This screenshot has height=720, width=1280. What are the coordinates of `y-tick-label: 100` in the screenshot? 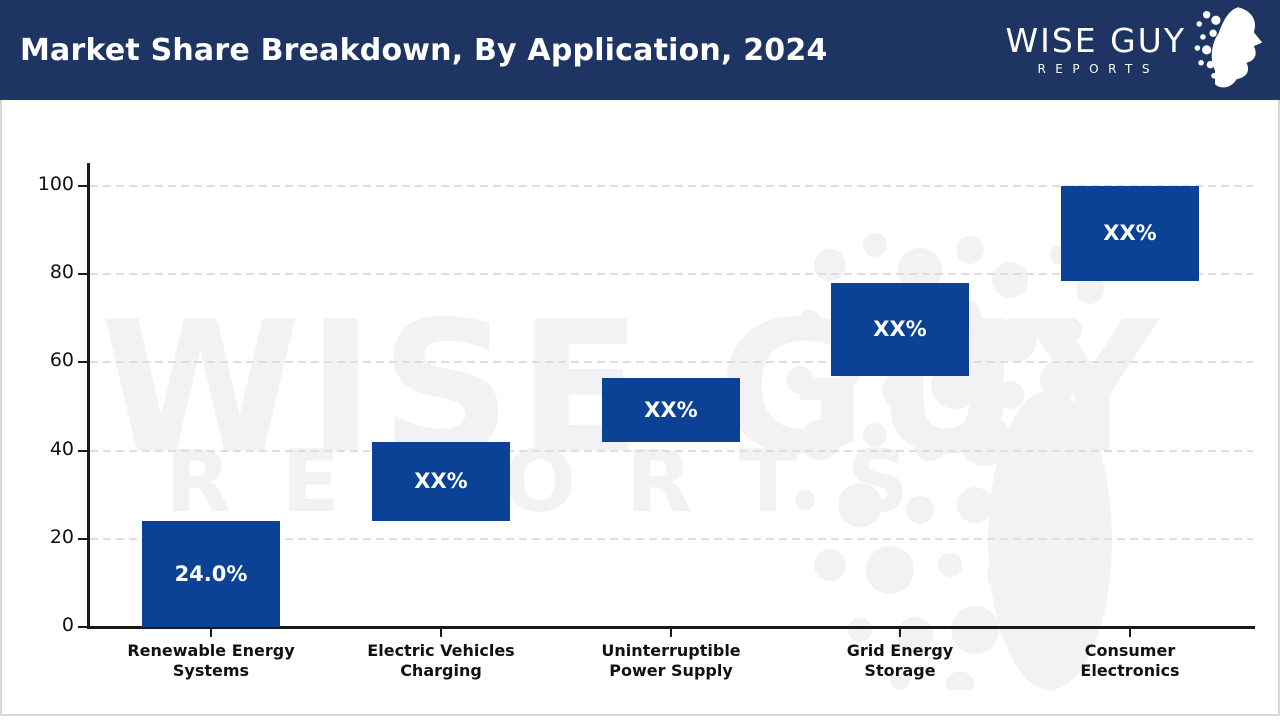 It's located at (55, 184).